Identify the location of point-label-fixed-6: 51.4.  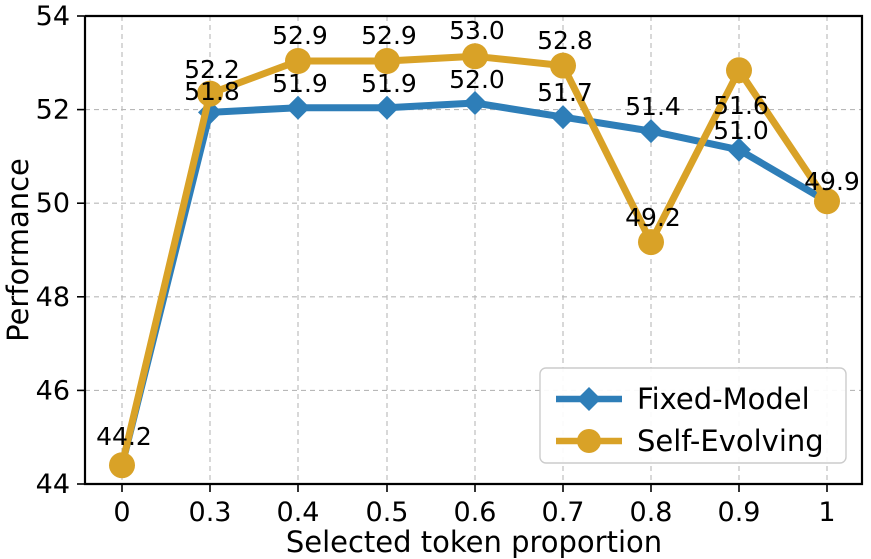
(653, 106).